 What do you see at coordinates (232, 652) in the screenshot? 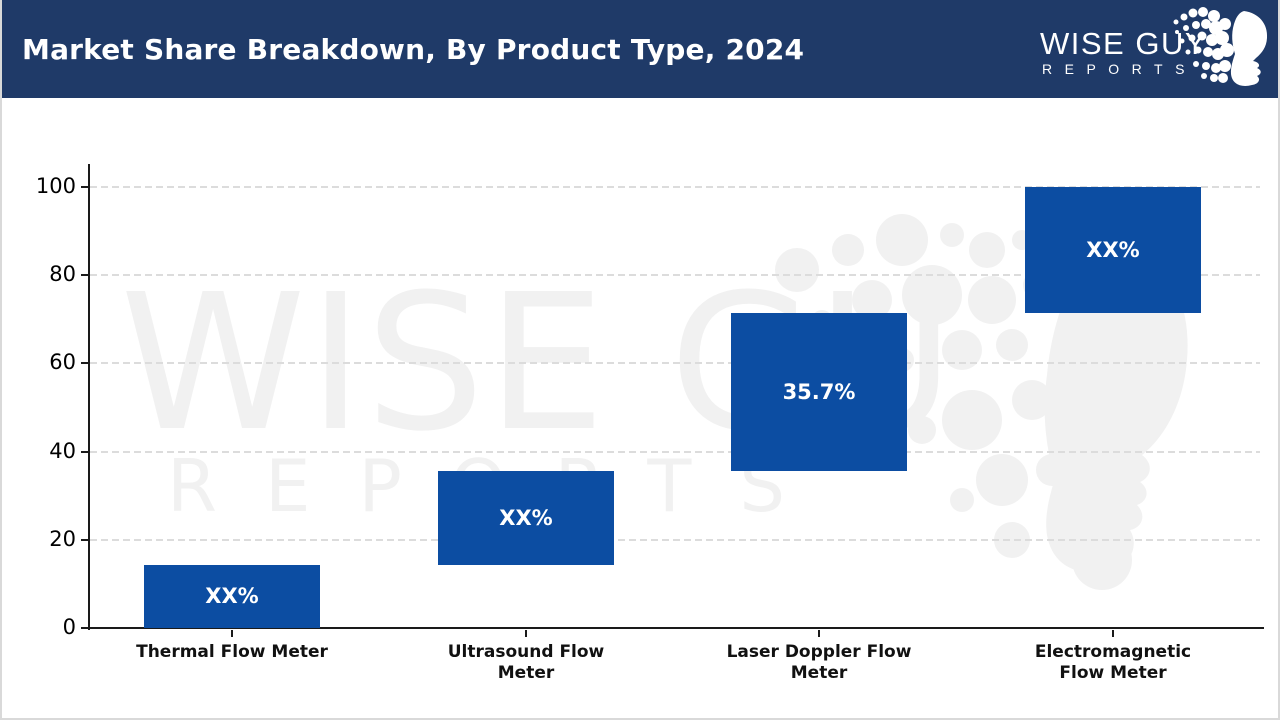
I see `x-category-label: Thermal Flow Meter` at bounding box center [232, 652].